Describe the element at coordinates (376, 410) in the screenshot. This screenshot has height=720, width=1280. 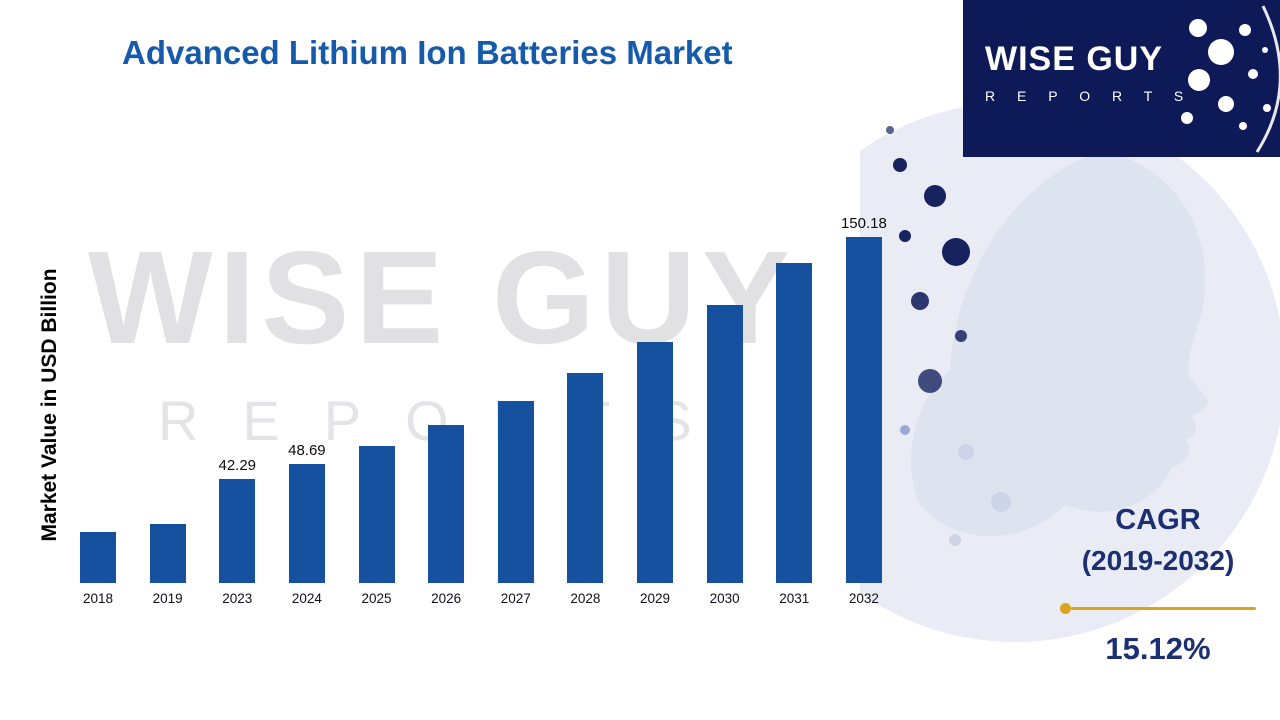
I see `bar-column-2025: 2025` at that location.